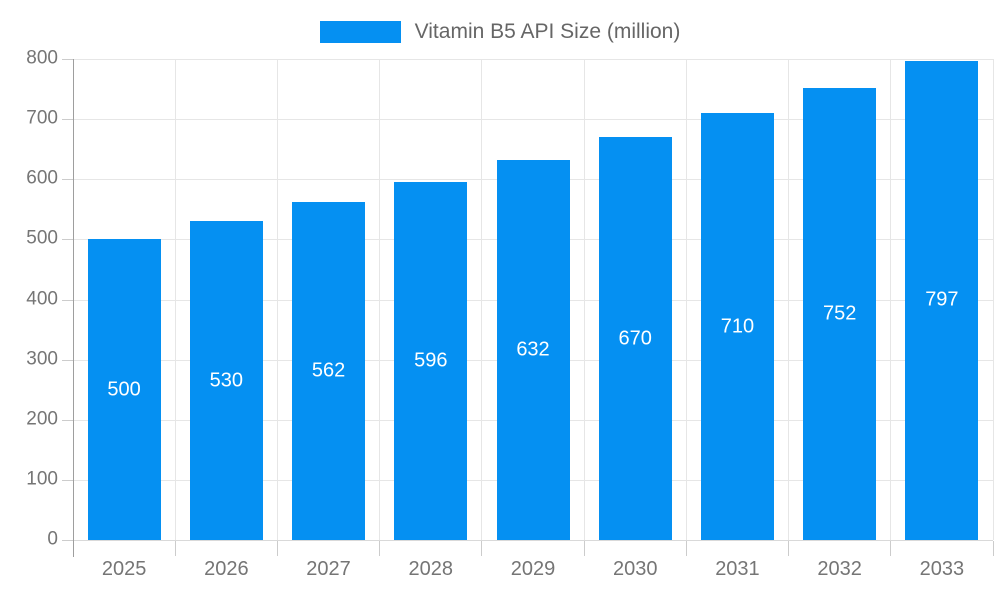 This screenshot has width=1000, height=600. I want to click on x-axis-line, so click(533, 540).